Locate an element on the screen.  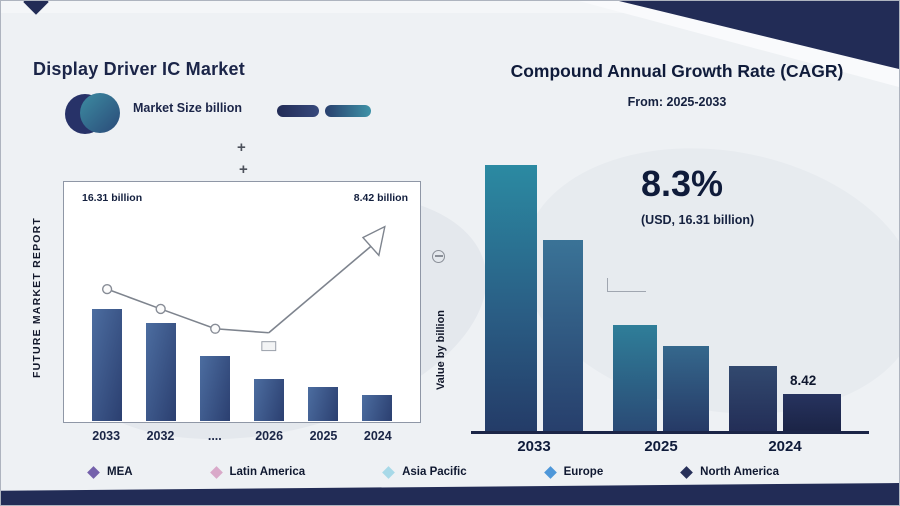
legend-label: MEA is located at coordinates (120, 472).